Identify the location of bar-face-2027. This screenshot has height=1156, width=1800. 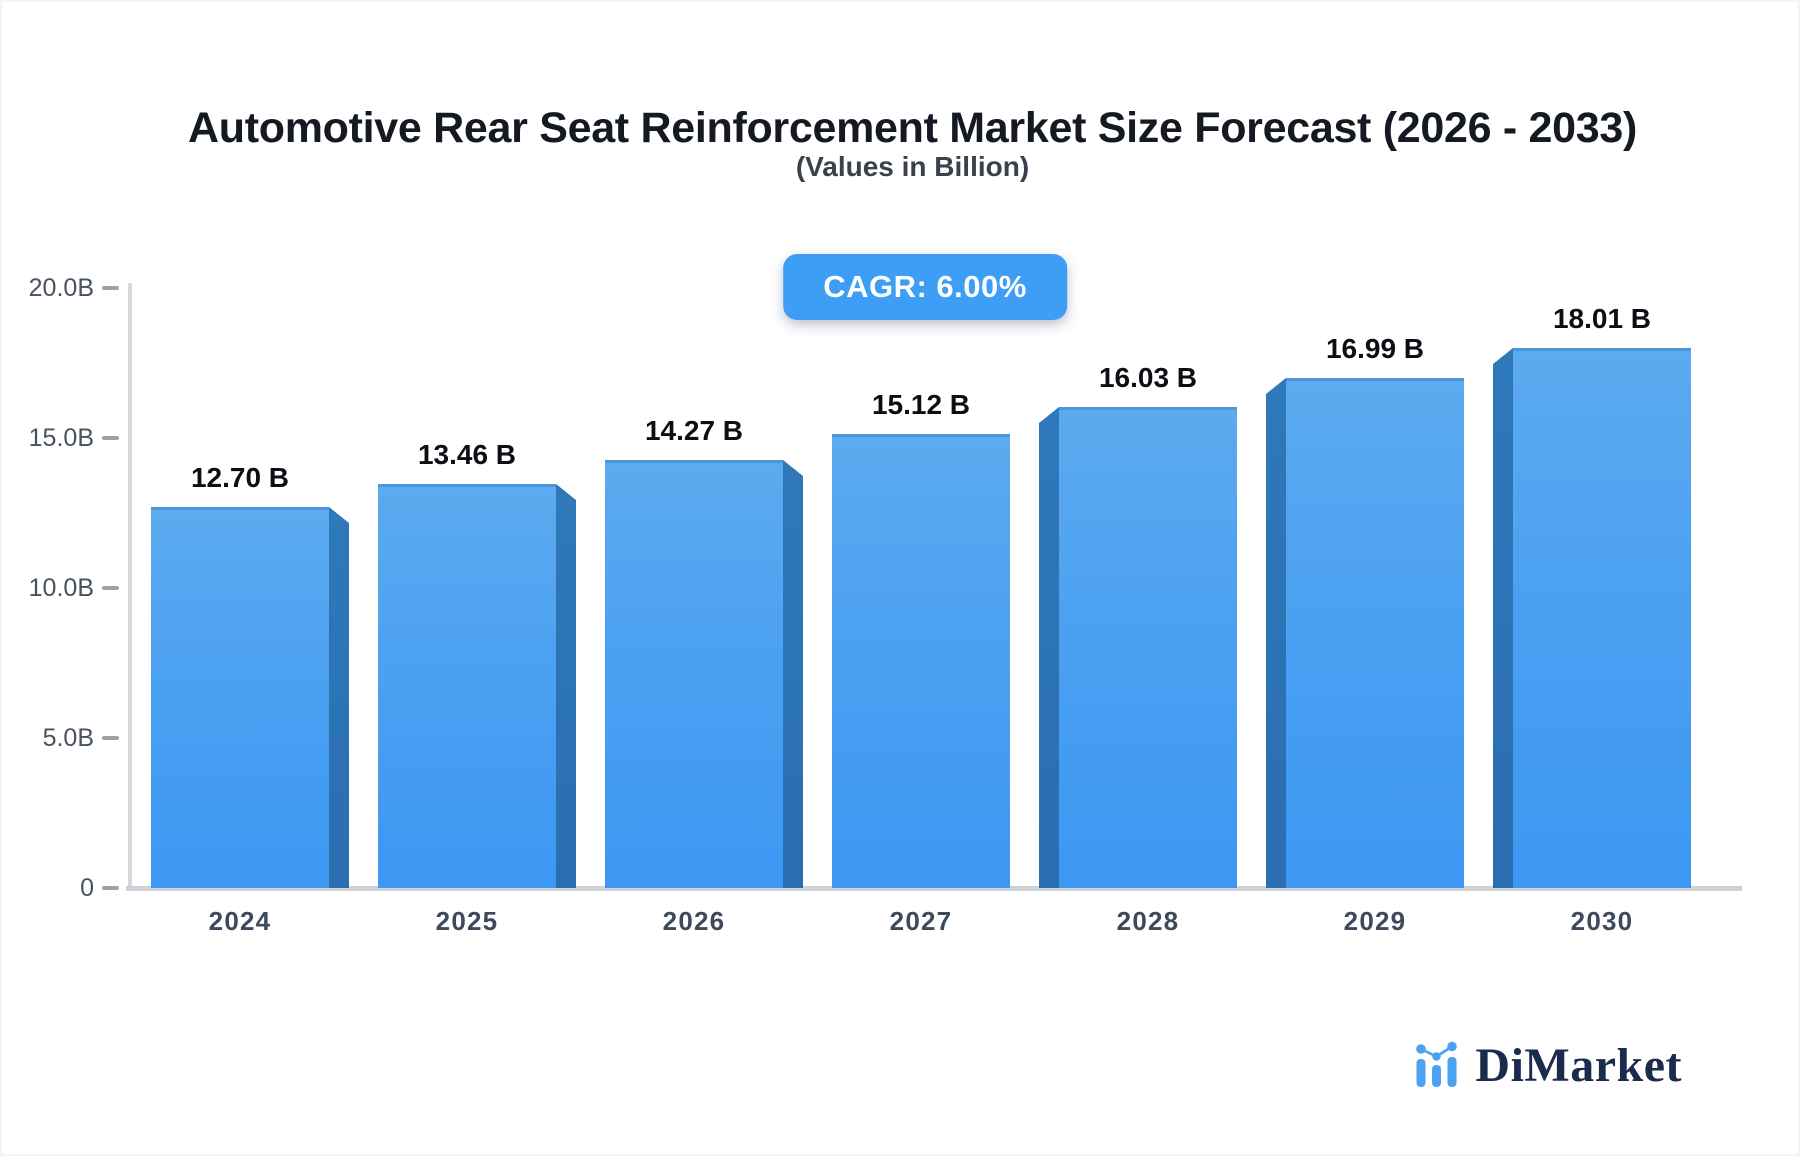
(921, 661).